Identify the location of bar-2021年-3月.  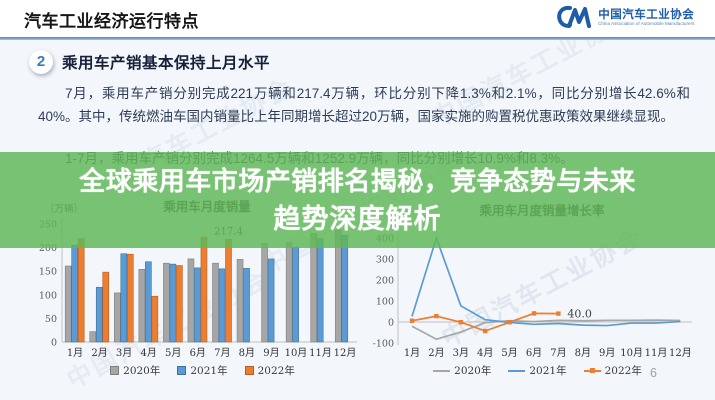
(124, 298).